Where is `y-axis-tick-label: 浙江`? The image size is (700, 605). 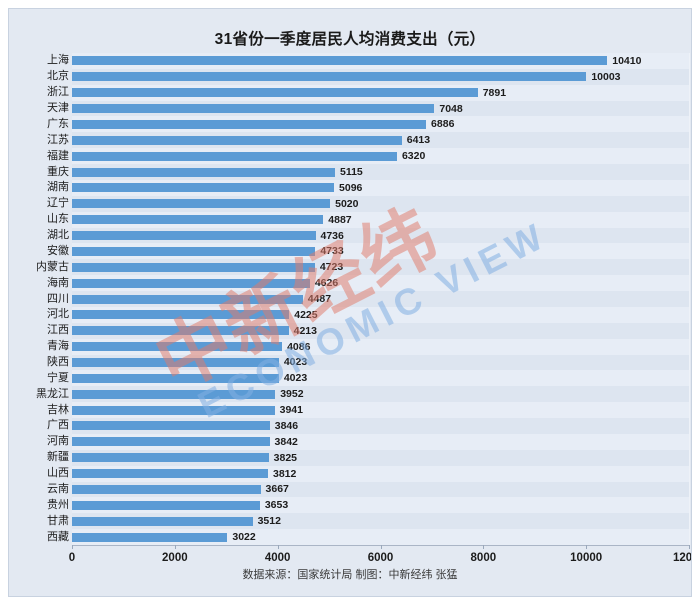
y-axis-tick-label: 浙江 is located at coordinates (58, 92).